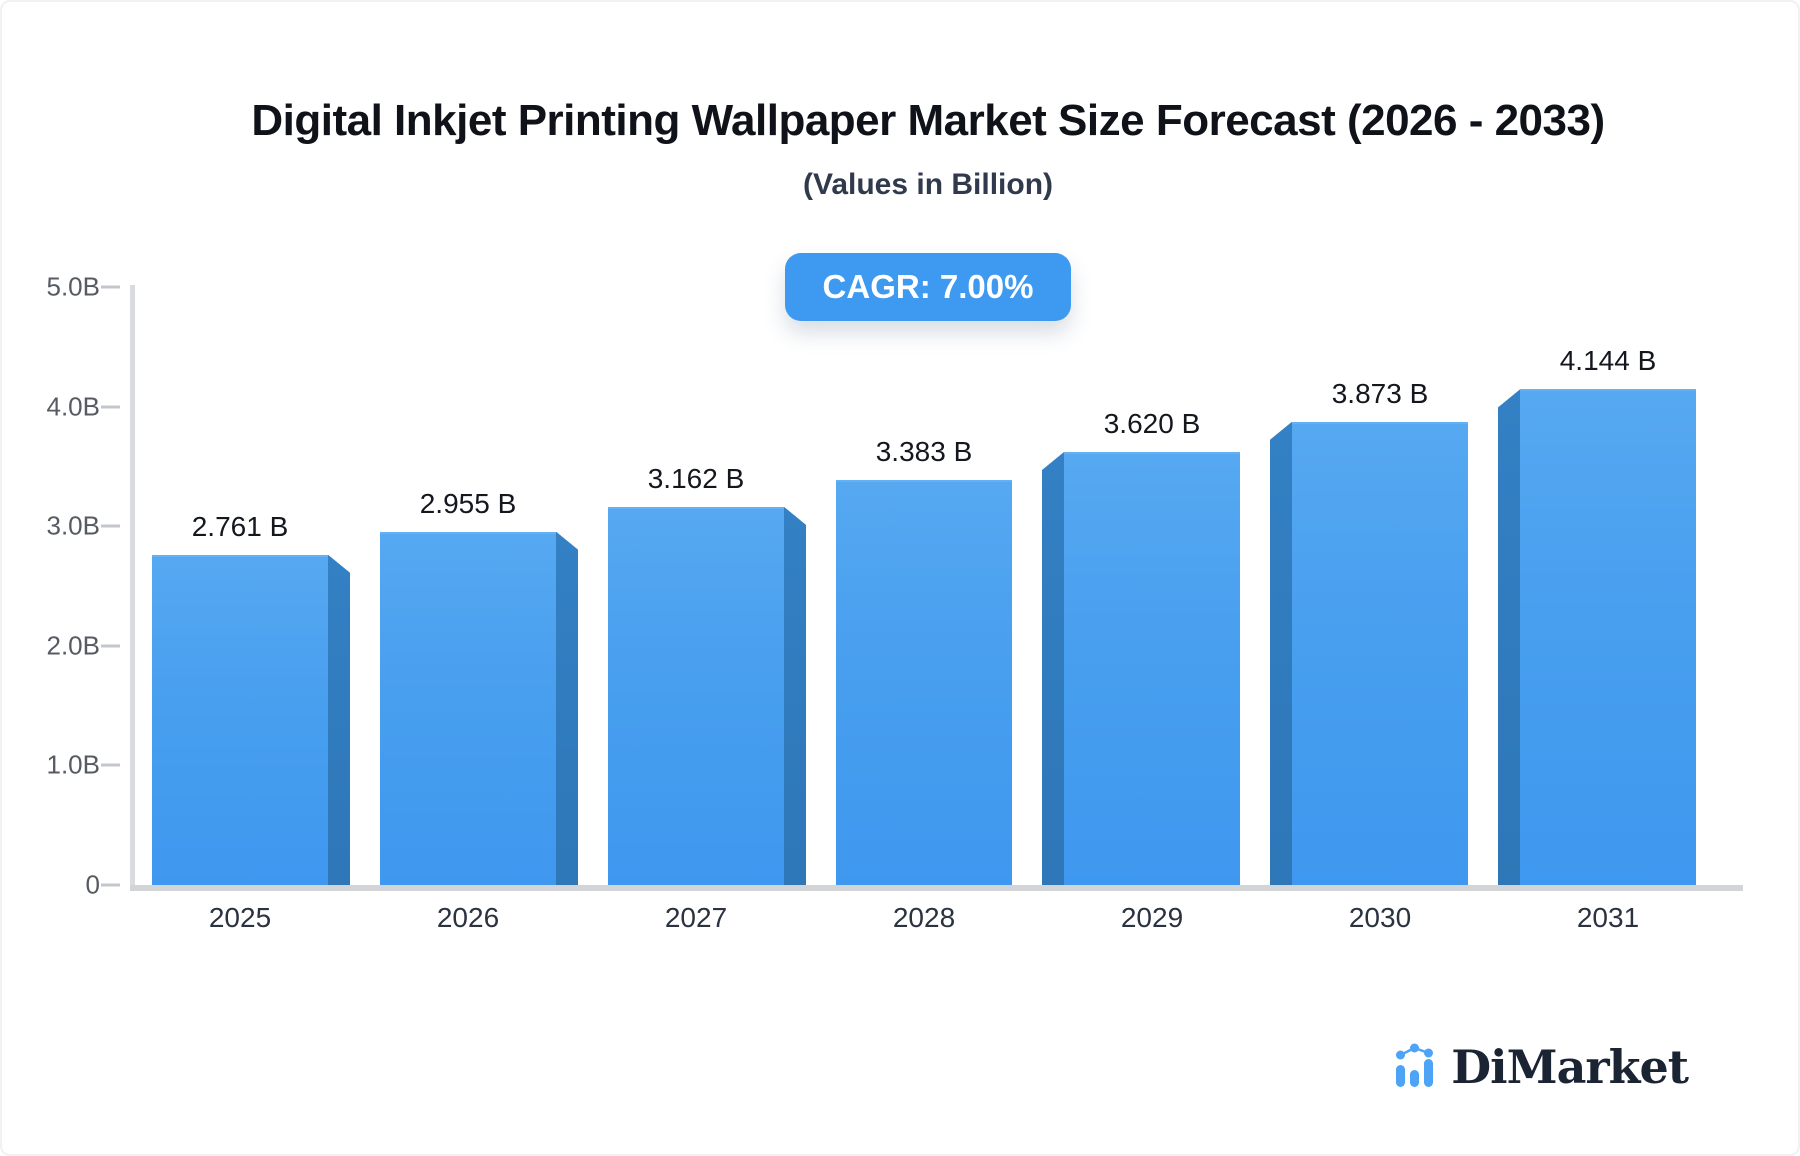  What do you see at coordinates (468, 503) in the screenshot?
I see `bar-value-label: 2.955 B` at bounding box center [468, 503].